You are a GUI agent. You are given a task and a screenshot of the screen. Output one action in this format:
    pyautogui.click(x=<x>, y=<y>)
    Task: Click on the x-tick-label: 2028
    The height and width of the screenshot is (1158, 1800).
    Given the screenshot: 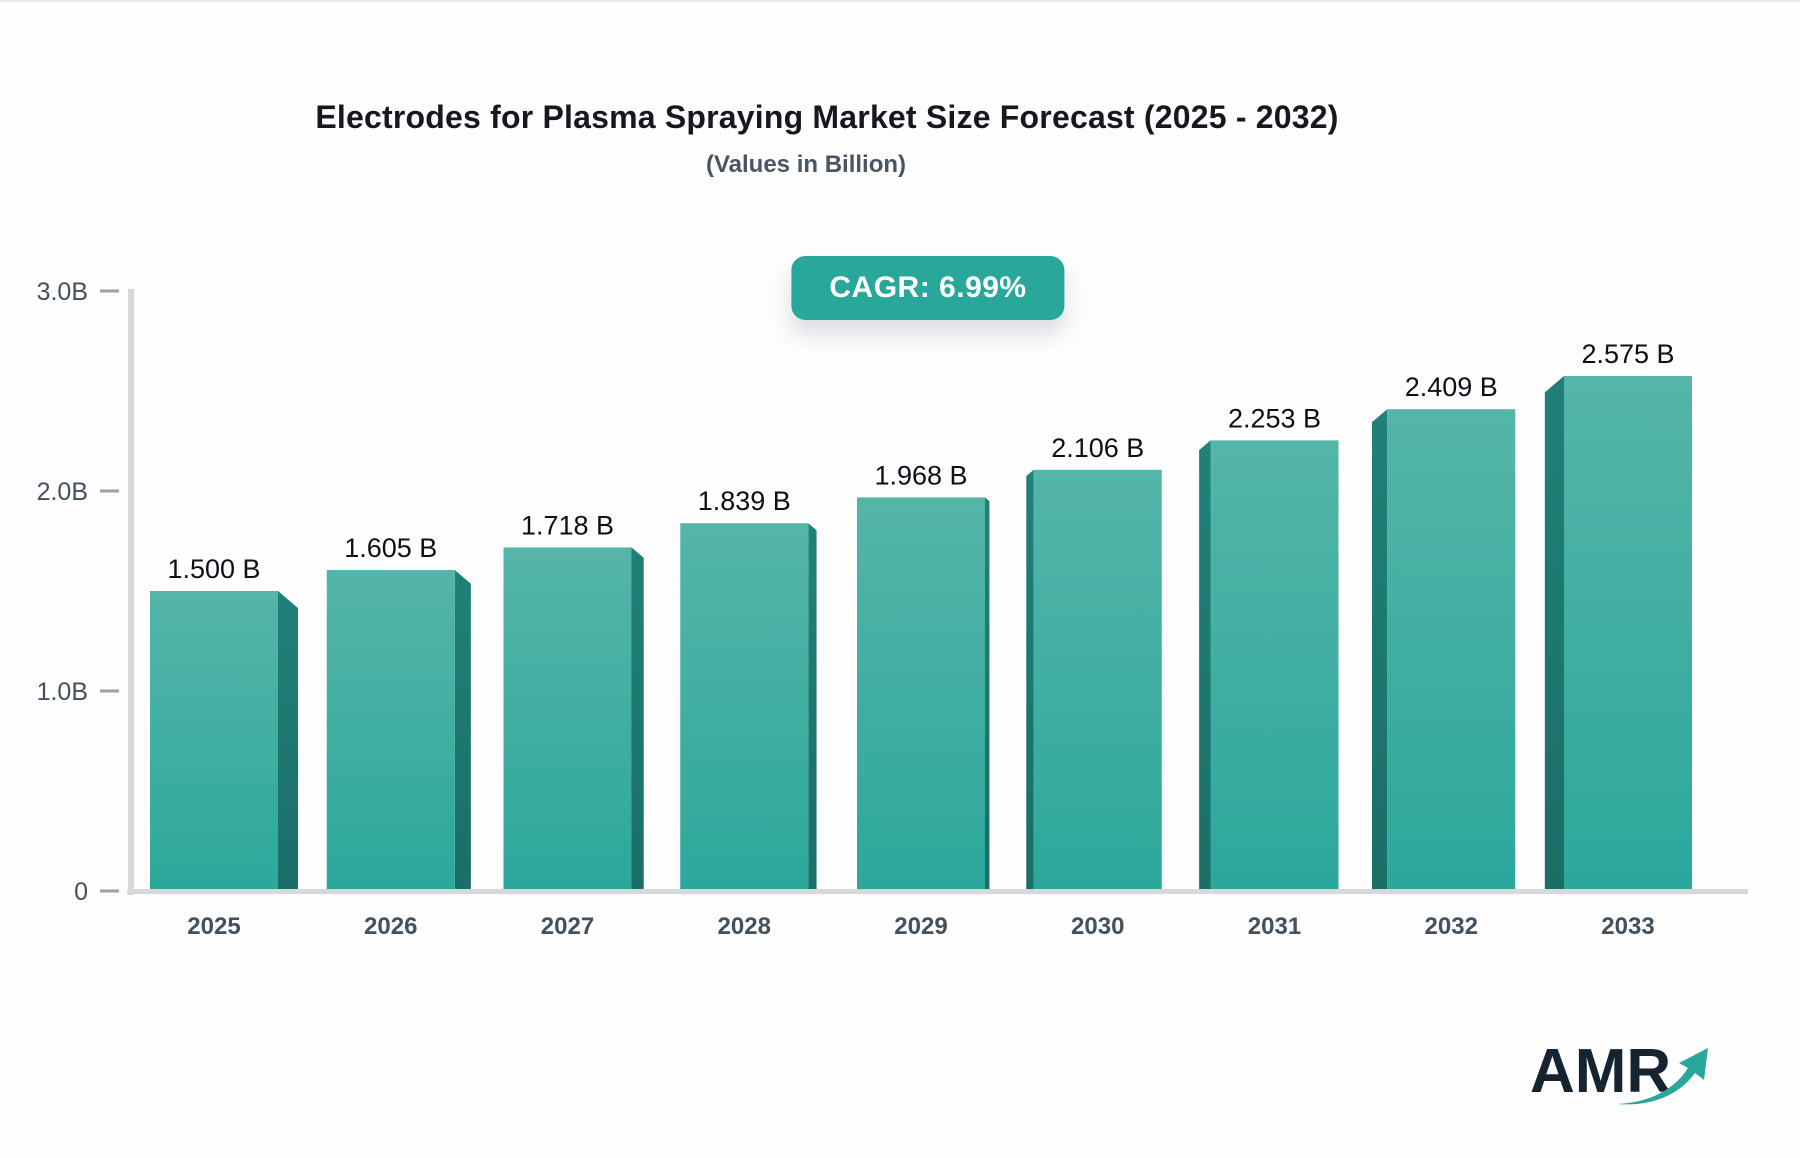 What is the action you would take?
    pyautogui.click(x=744, y=926)
    